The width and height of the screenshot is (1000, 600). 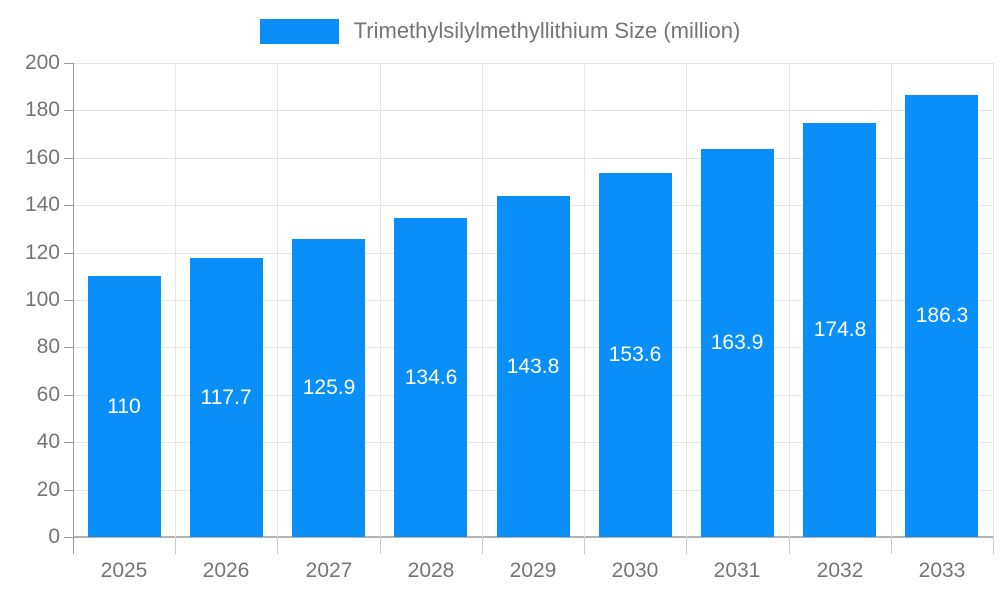 I want to click on x-axis-tick-label: 2033, so click(x=942, y=570).